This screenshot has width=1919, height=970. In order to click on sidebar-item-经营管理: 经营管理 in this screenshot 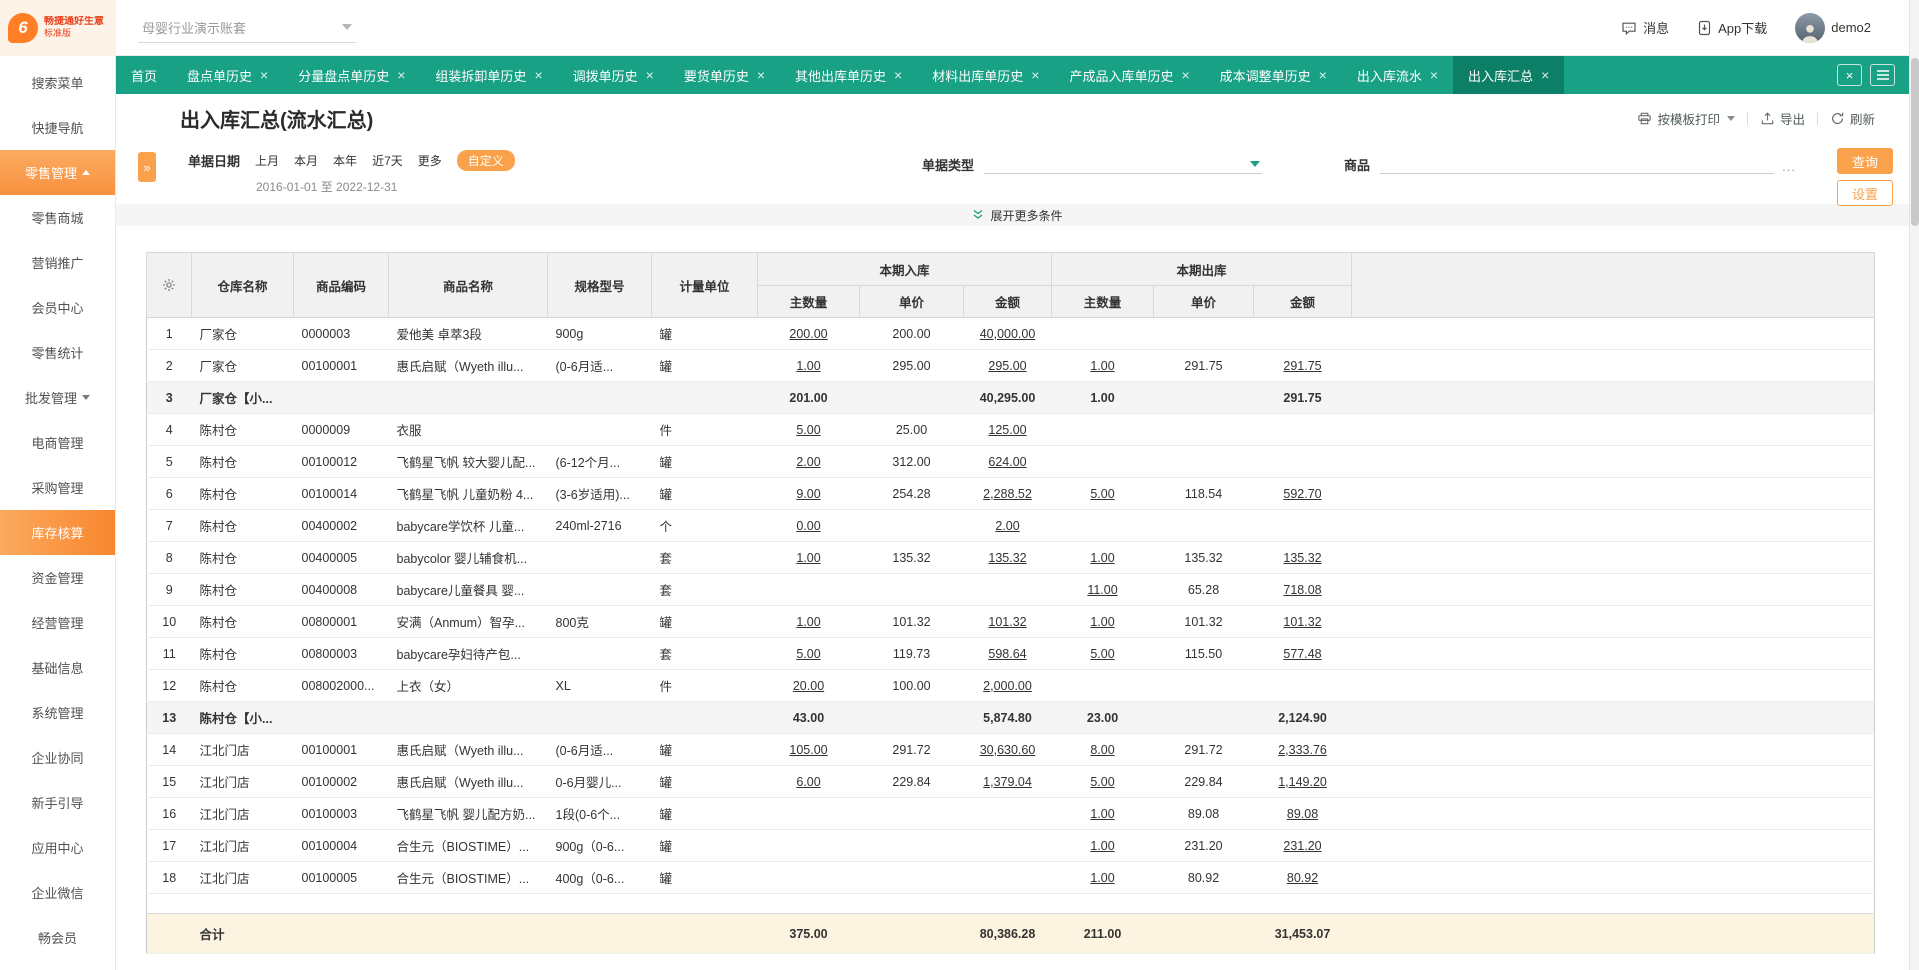, I will do `click(57, 622)`.